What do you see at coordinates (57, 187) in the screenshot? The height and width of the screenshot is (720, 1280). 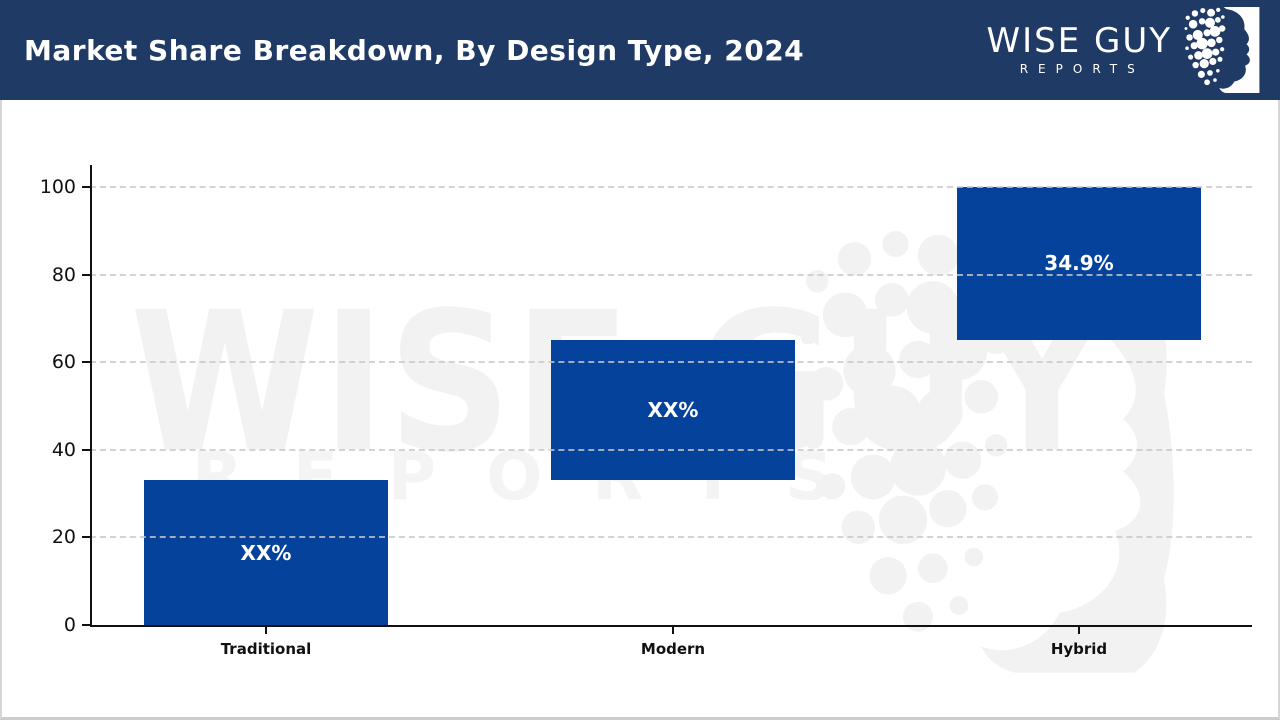 I see `y-tick-label-100: 100` at bounding box center [57, 187].